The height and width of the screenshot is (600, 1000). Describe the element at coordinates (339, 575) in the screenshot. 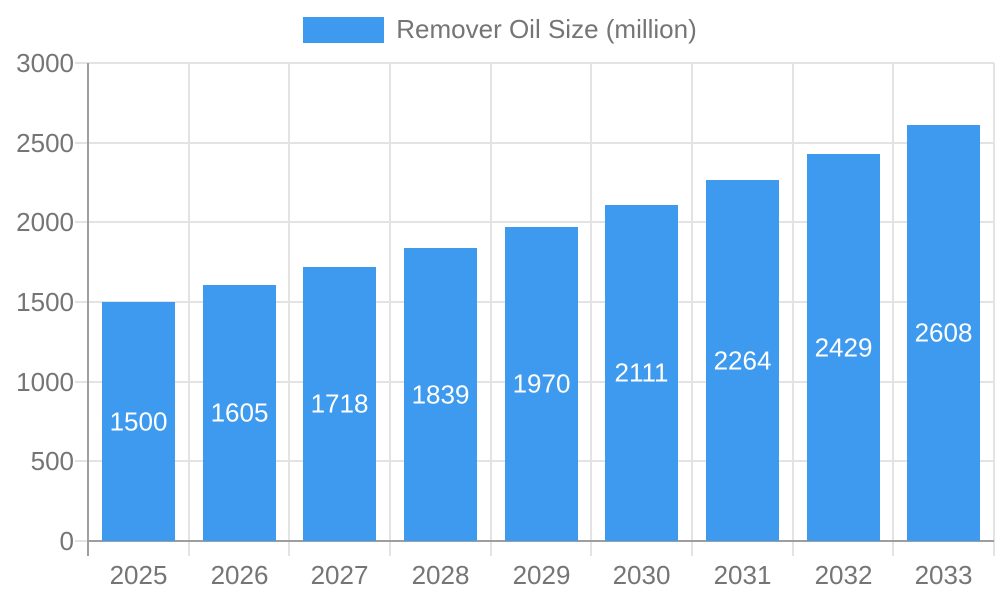

I see `x-axis-label: 2027` at that location.